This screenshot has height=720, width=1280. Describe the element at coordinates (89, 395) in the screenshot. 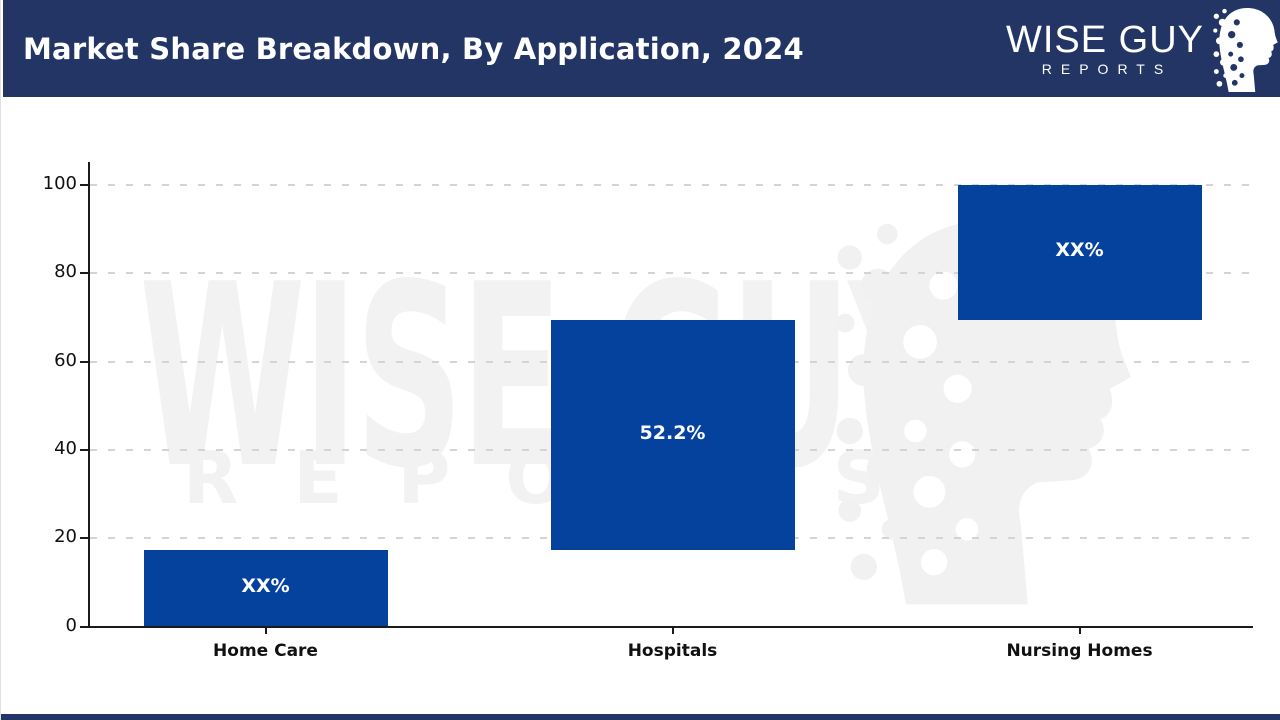

I see `y-axis-line` at that location.